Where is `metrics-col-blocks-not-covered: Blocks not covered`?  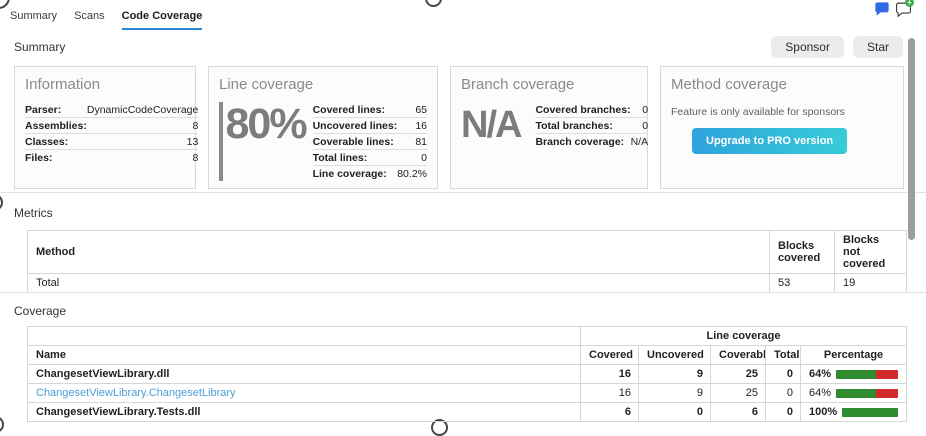
metrics-col-blocks-not-covered: Blocks not covered is located at coordinates (870, 252).